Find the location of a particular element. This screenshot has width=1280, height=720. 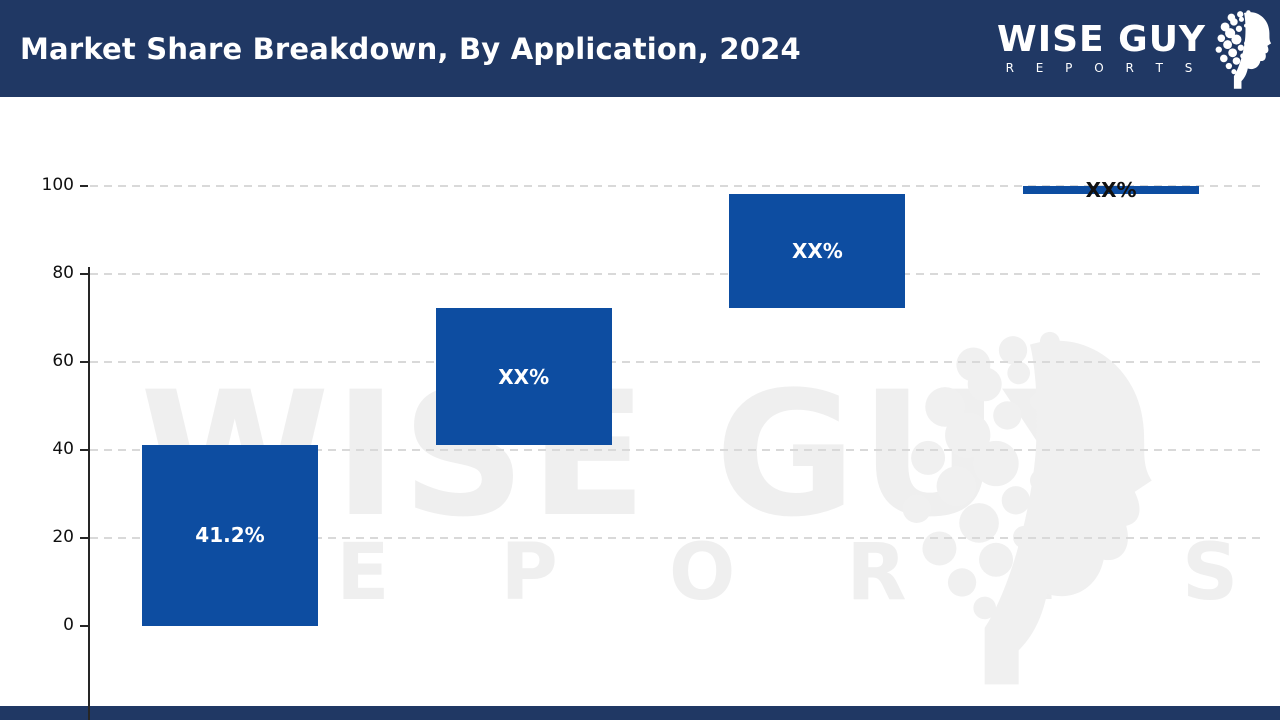

brand-logo: WISE GUY R E P O R T S is located at coordinates (1136, 49).